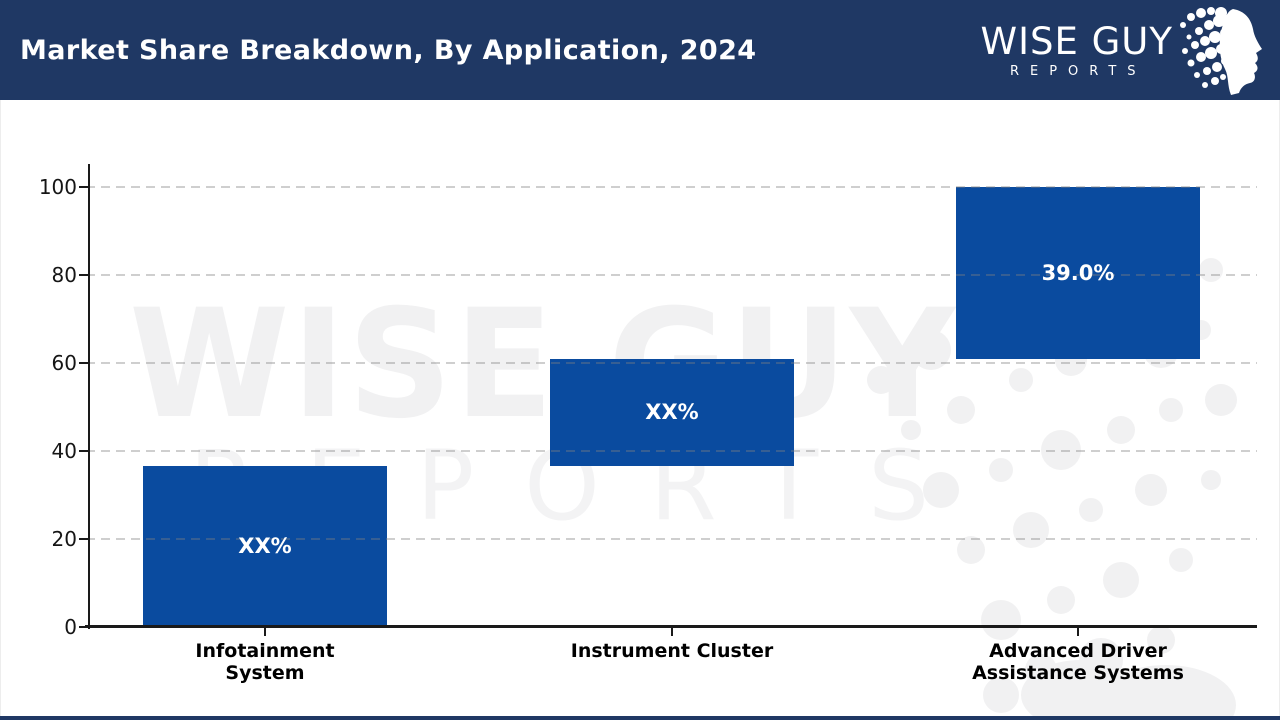  I want to click on y-tick-label-60: 60, so click(64, 363).